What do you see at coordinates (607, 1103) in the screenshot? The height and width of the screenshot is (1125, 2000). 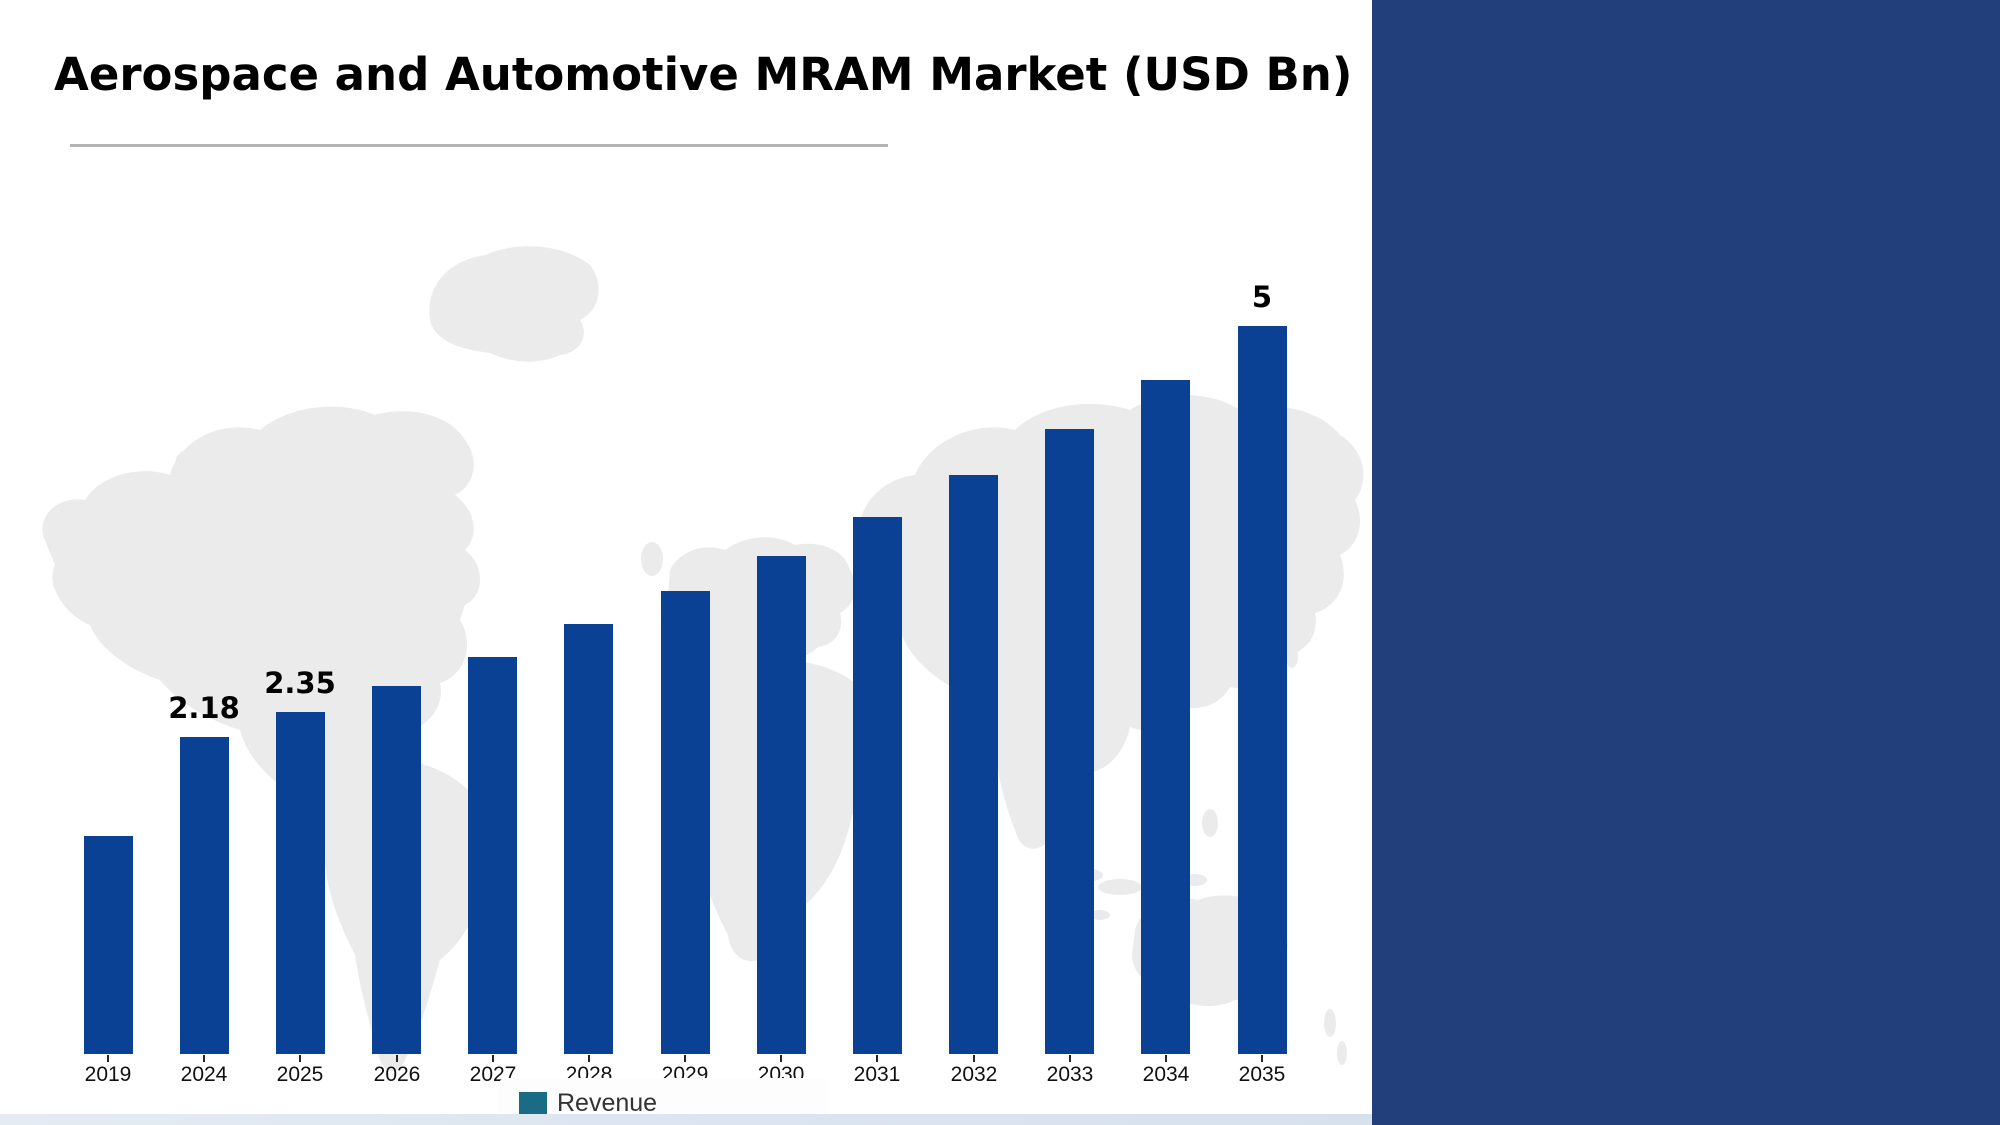 I see `legend-label: Revenue` at bounding box center [607, 1103].